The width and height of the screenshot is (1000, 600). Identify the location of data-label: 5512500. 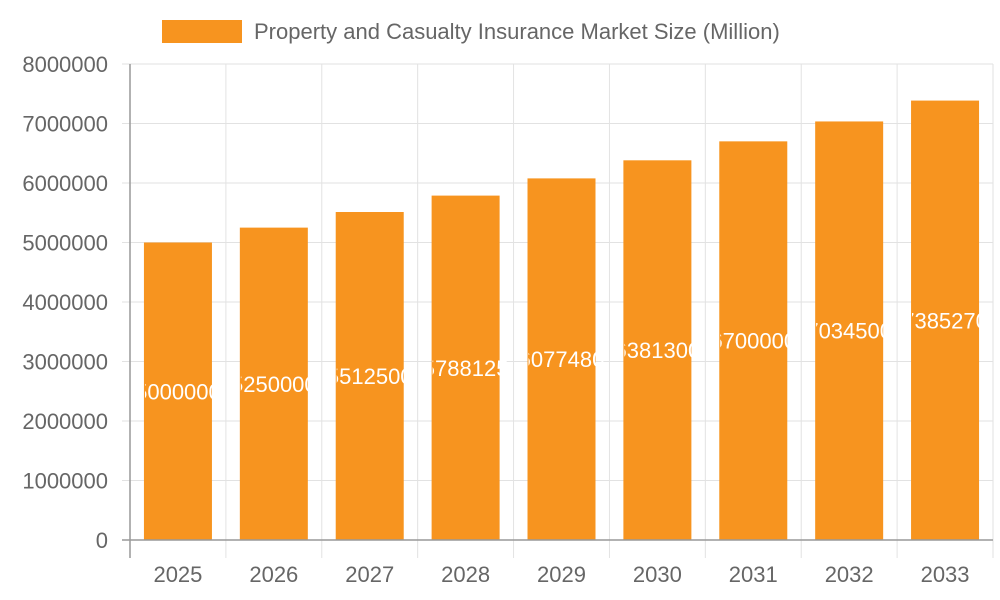
(370, 376).